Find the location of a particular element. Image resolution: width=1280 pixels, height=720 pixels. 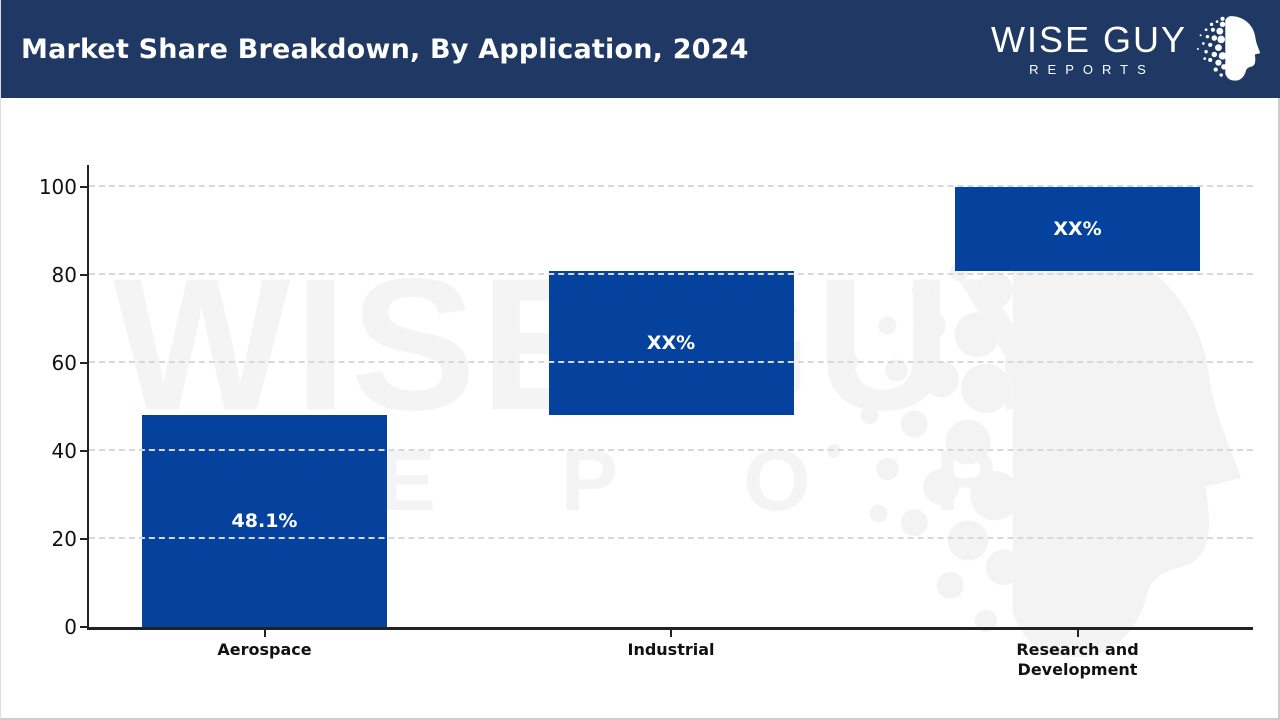

category-label-industrial: Industrial is located at coordinates (671, 649).